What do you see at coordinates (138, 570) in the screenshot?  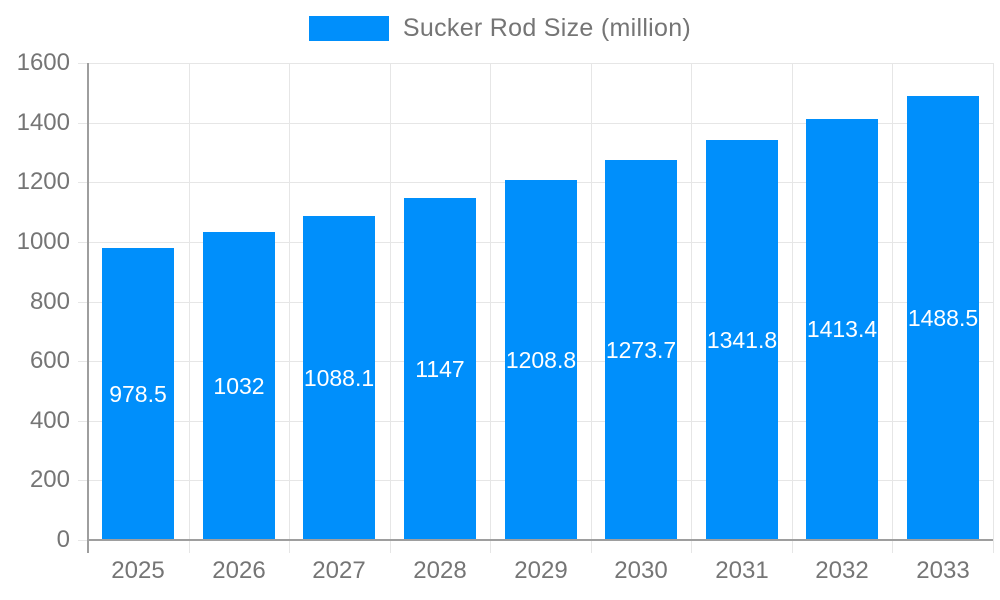 I see `x-axis-tick-label: 2025` at bounding box center [138, 570].